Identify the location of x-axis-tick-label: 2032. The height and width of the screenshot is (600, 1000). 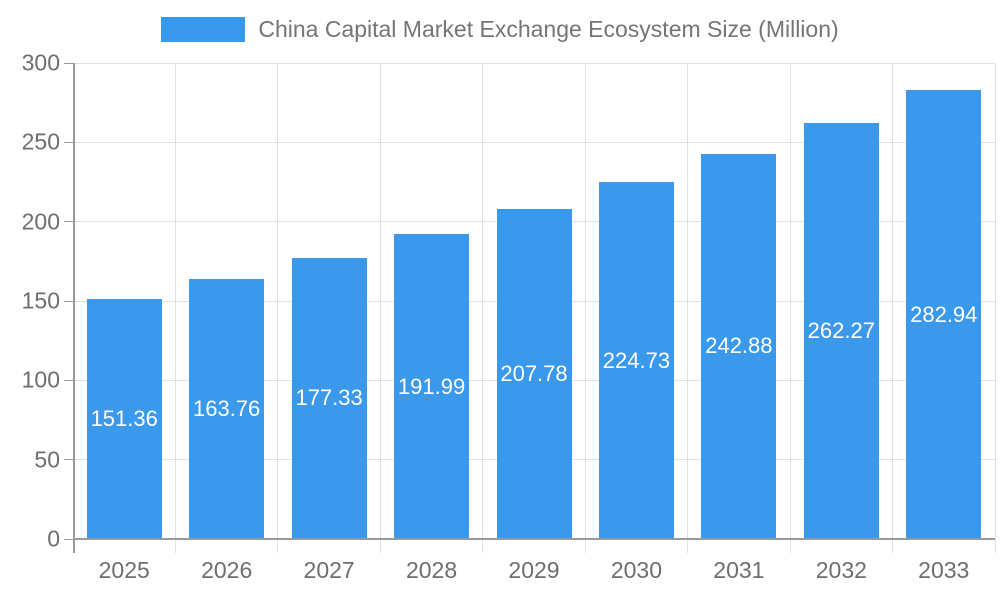
(841, 570).